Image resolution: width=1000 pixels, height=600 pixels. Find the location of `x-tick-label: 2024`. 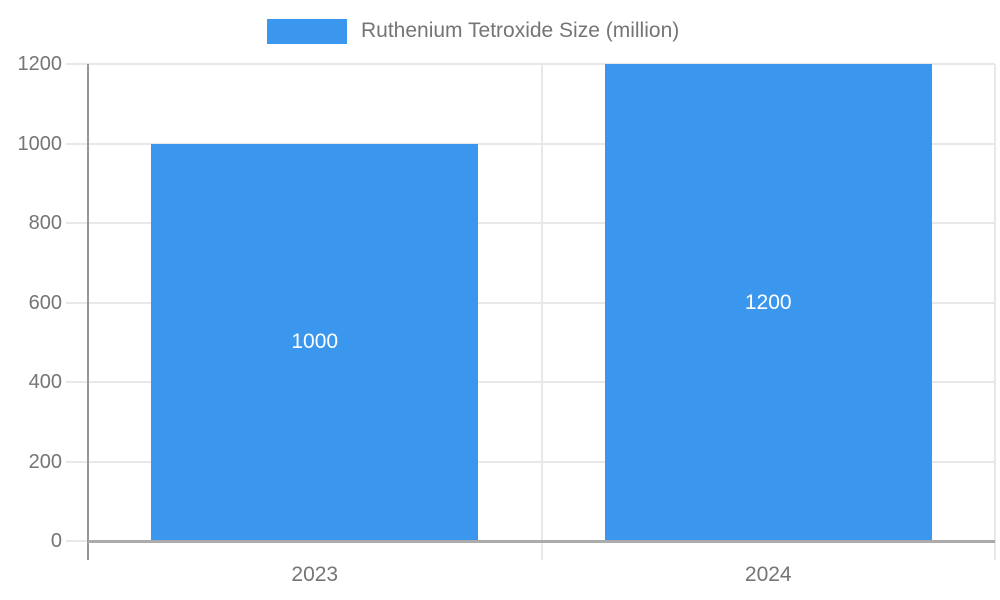

x-tick-label: 2024 is located at coordinates (768, 574).